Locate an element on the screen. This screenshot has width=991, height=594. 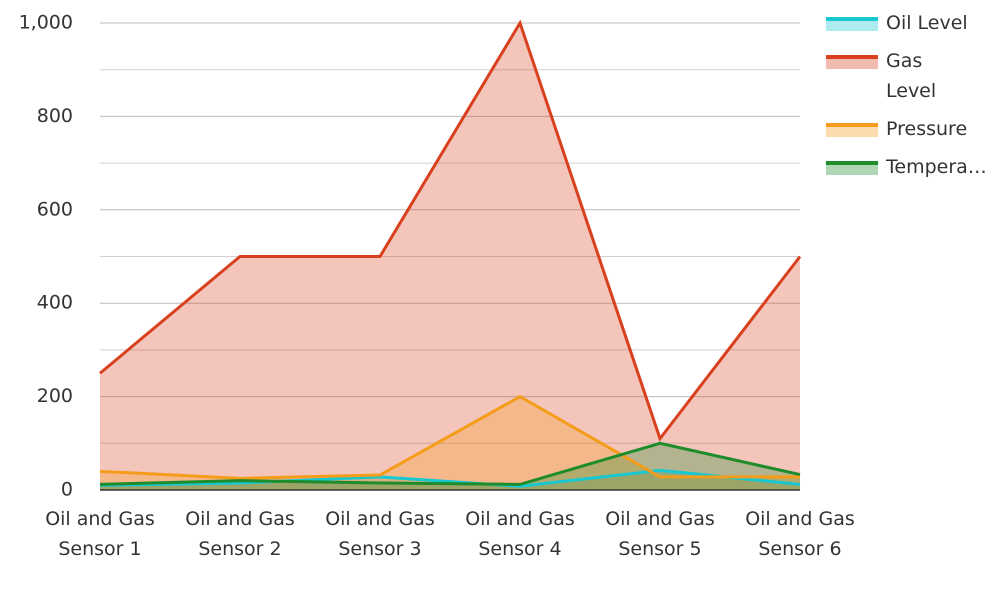
y-tick-label: 800 is located at coordinates (55, 116).